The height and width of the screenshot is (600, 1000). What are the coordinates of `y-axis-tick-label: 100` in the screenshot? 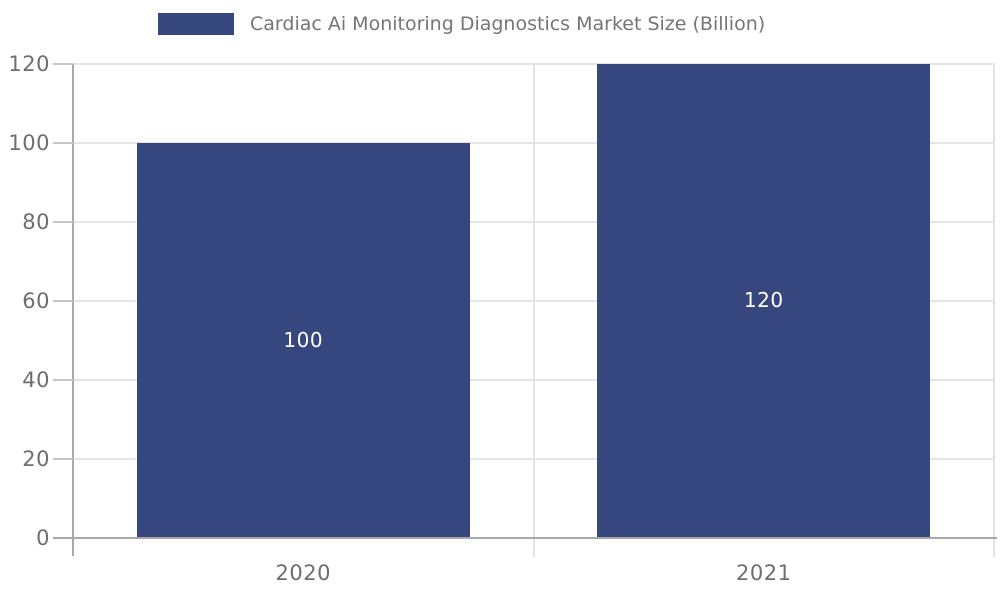 It's located at (29, 143).